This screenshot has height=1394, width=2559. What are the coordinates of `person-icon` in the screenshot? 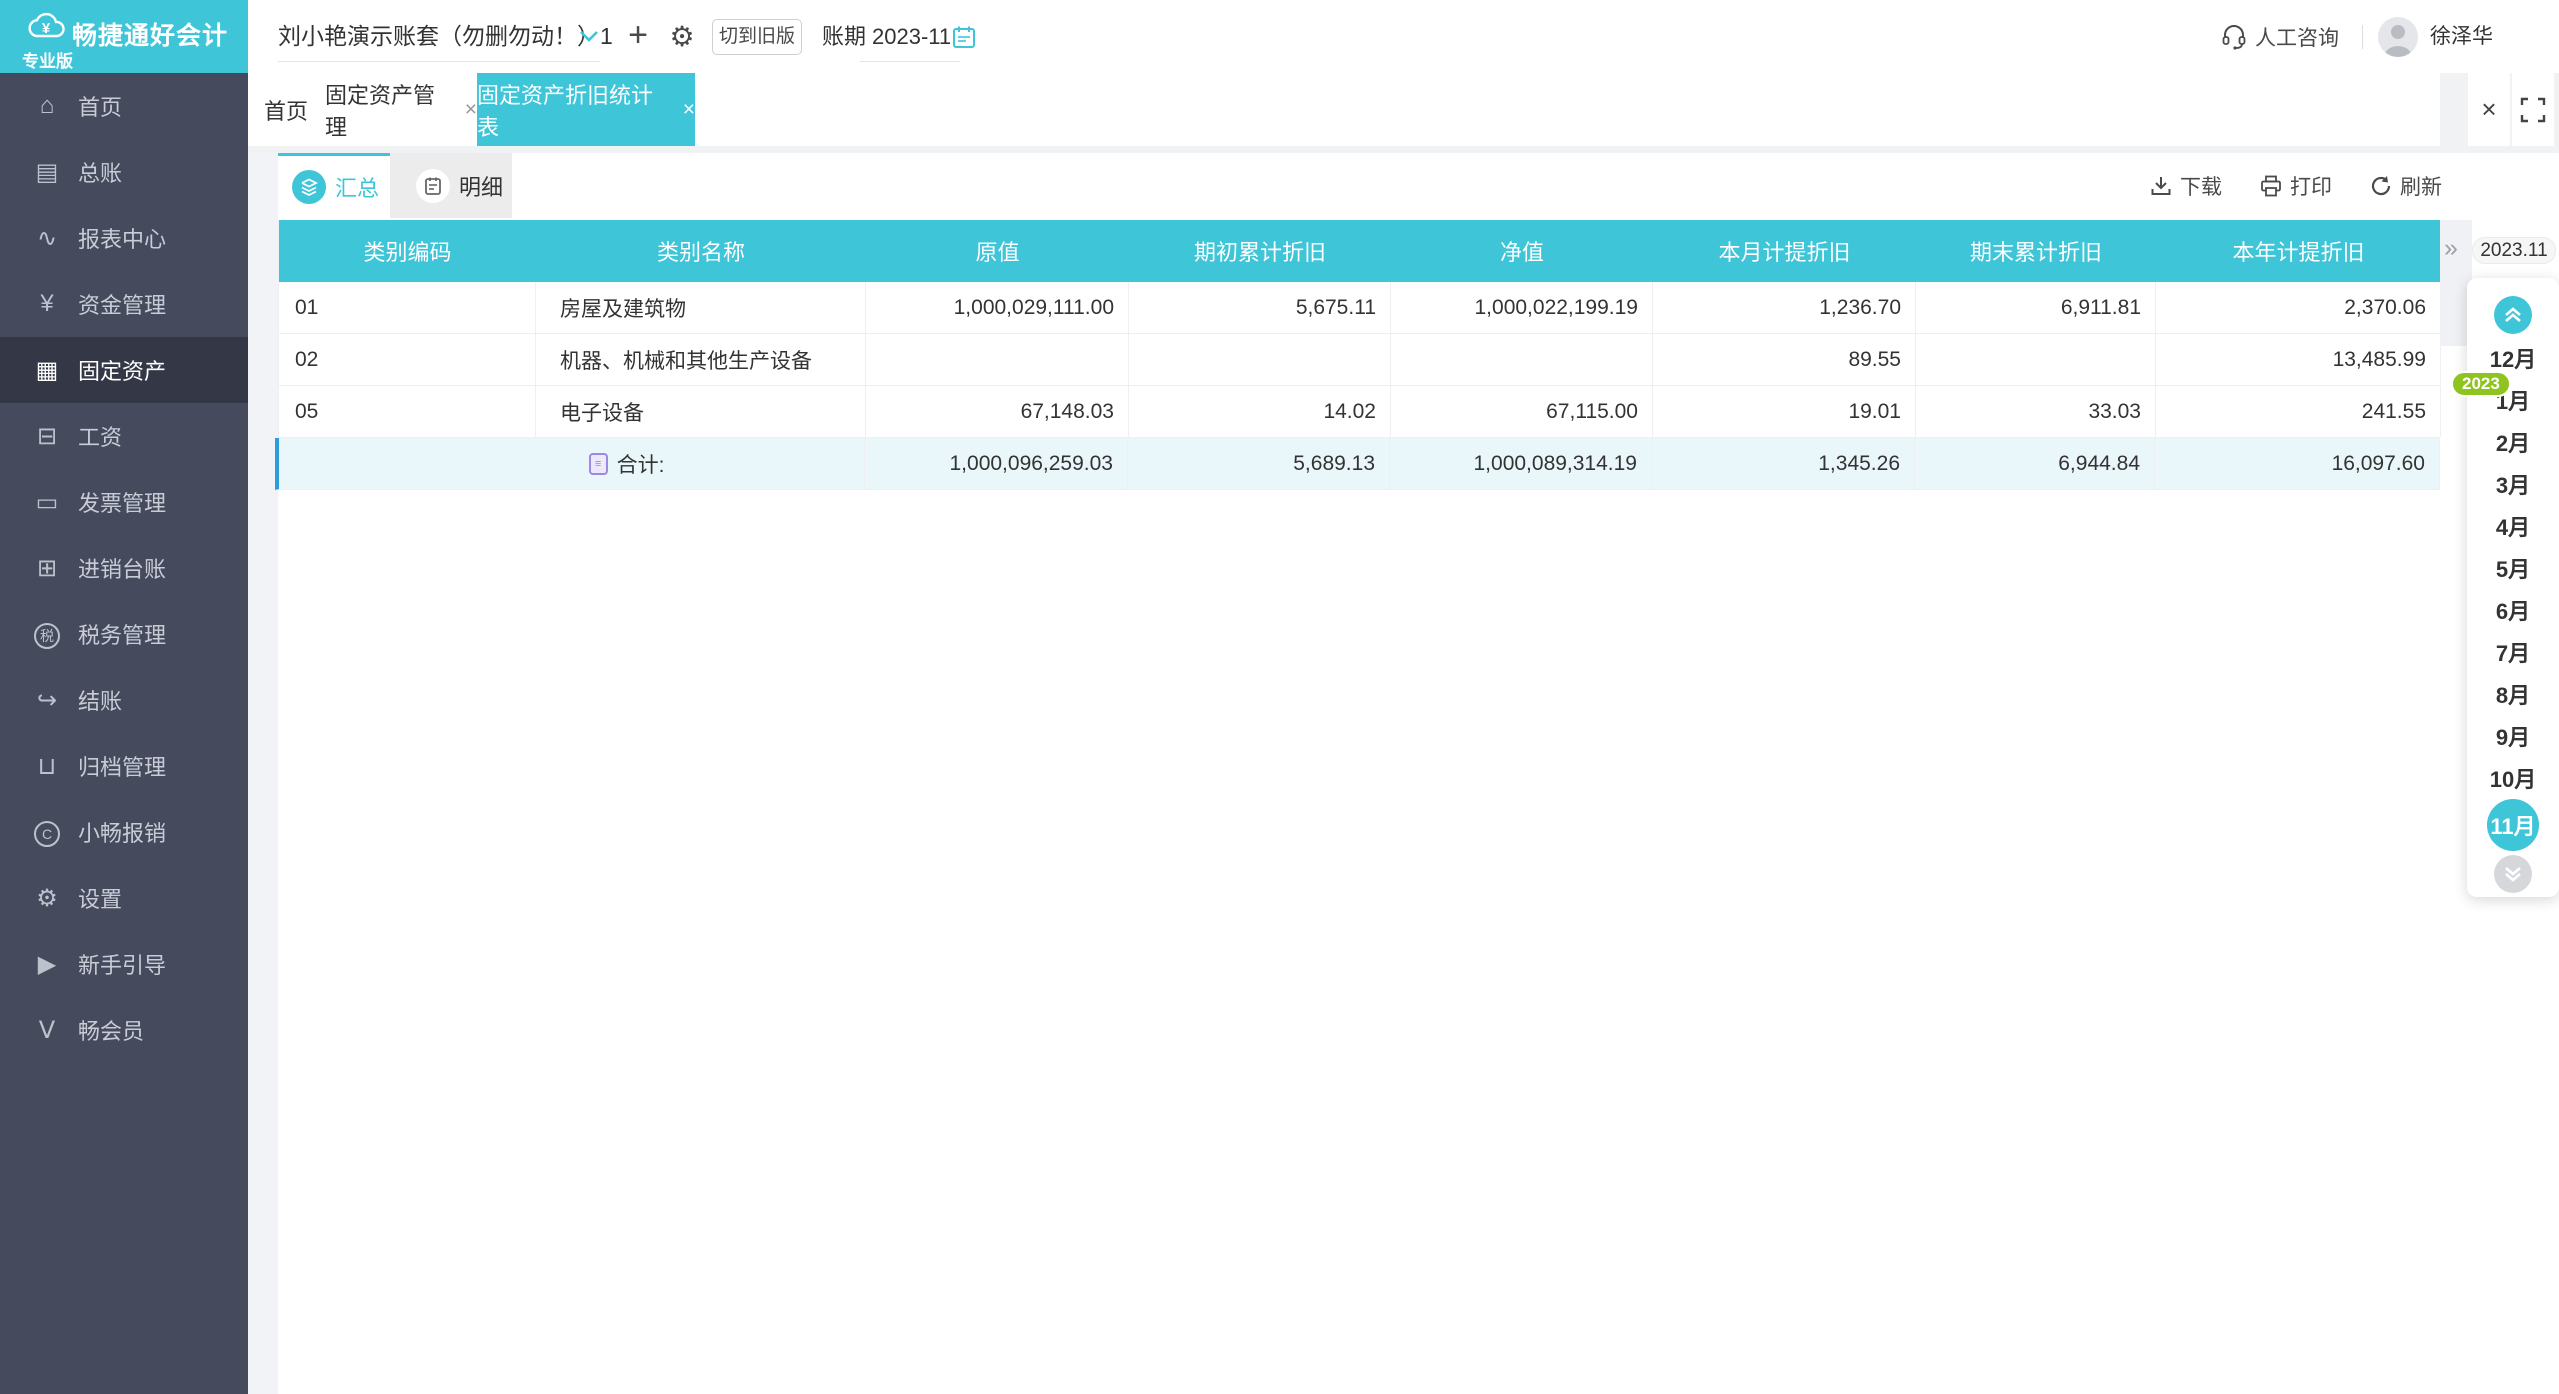 It's located at (2398, 41).